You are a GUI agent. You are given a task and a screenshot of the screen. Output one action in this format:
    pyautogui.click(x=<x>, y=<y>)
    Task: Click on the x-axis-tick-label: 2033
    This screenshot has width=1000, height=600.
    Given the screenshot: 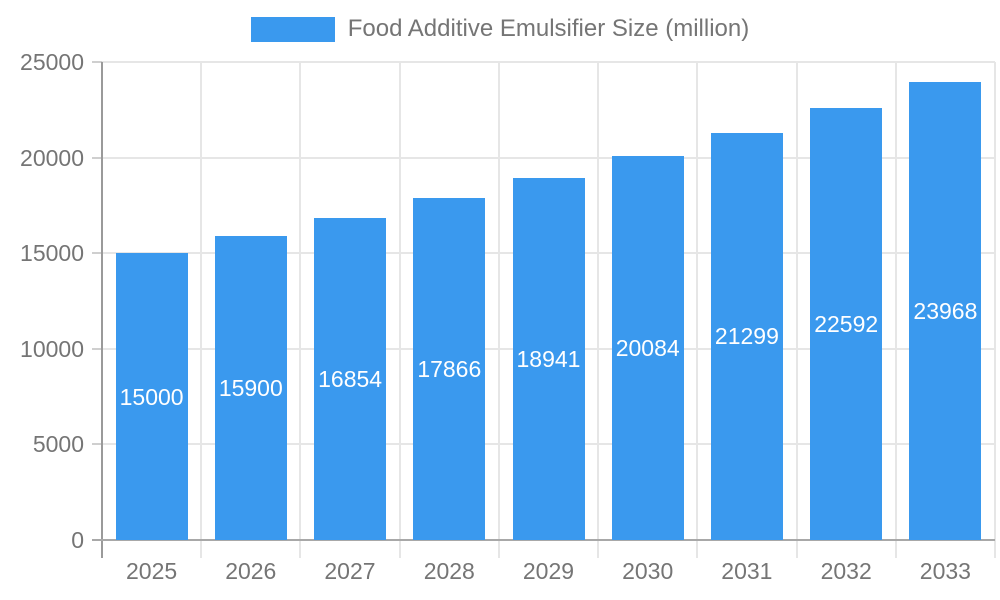 What is the action you would take?
    pyautogui.click(x=945, y=571)
    